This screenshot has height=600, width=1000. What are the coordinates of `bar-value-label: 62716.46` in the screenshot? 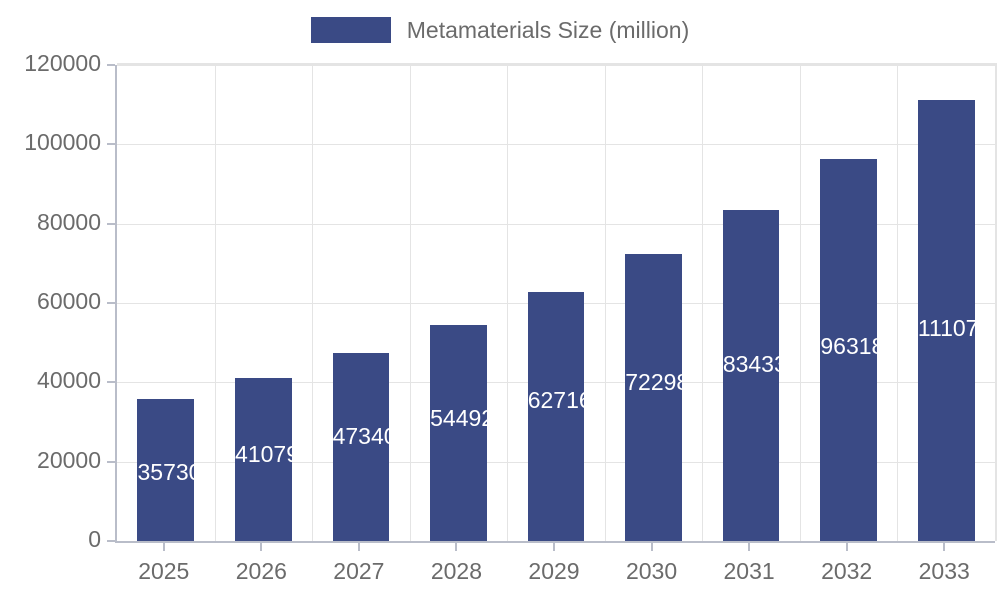 It's located at (556, 400).